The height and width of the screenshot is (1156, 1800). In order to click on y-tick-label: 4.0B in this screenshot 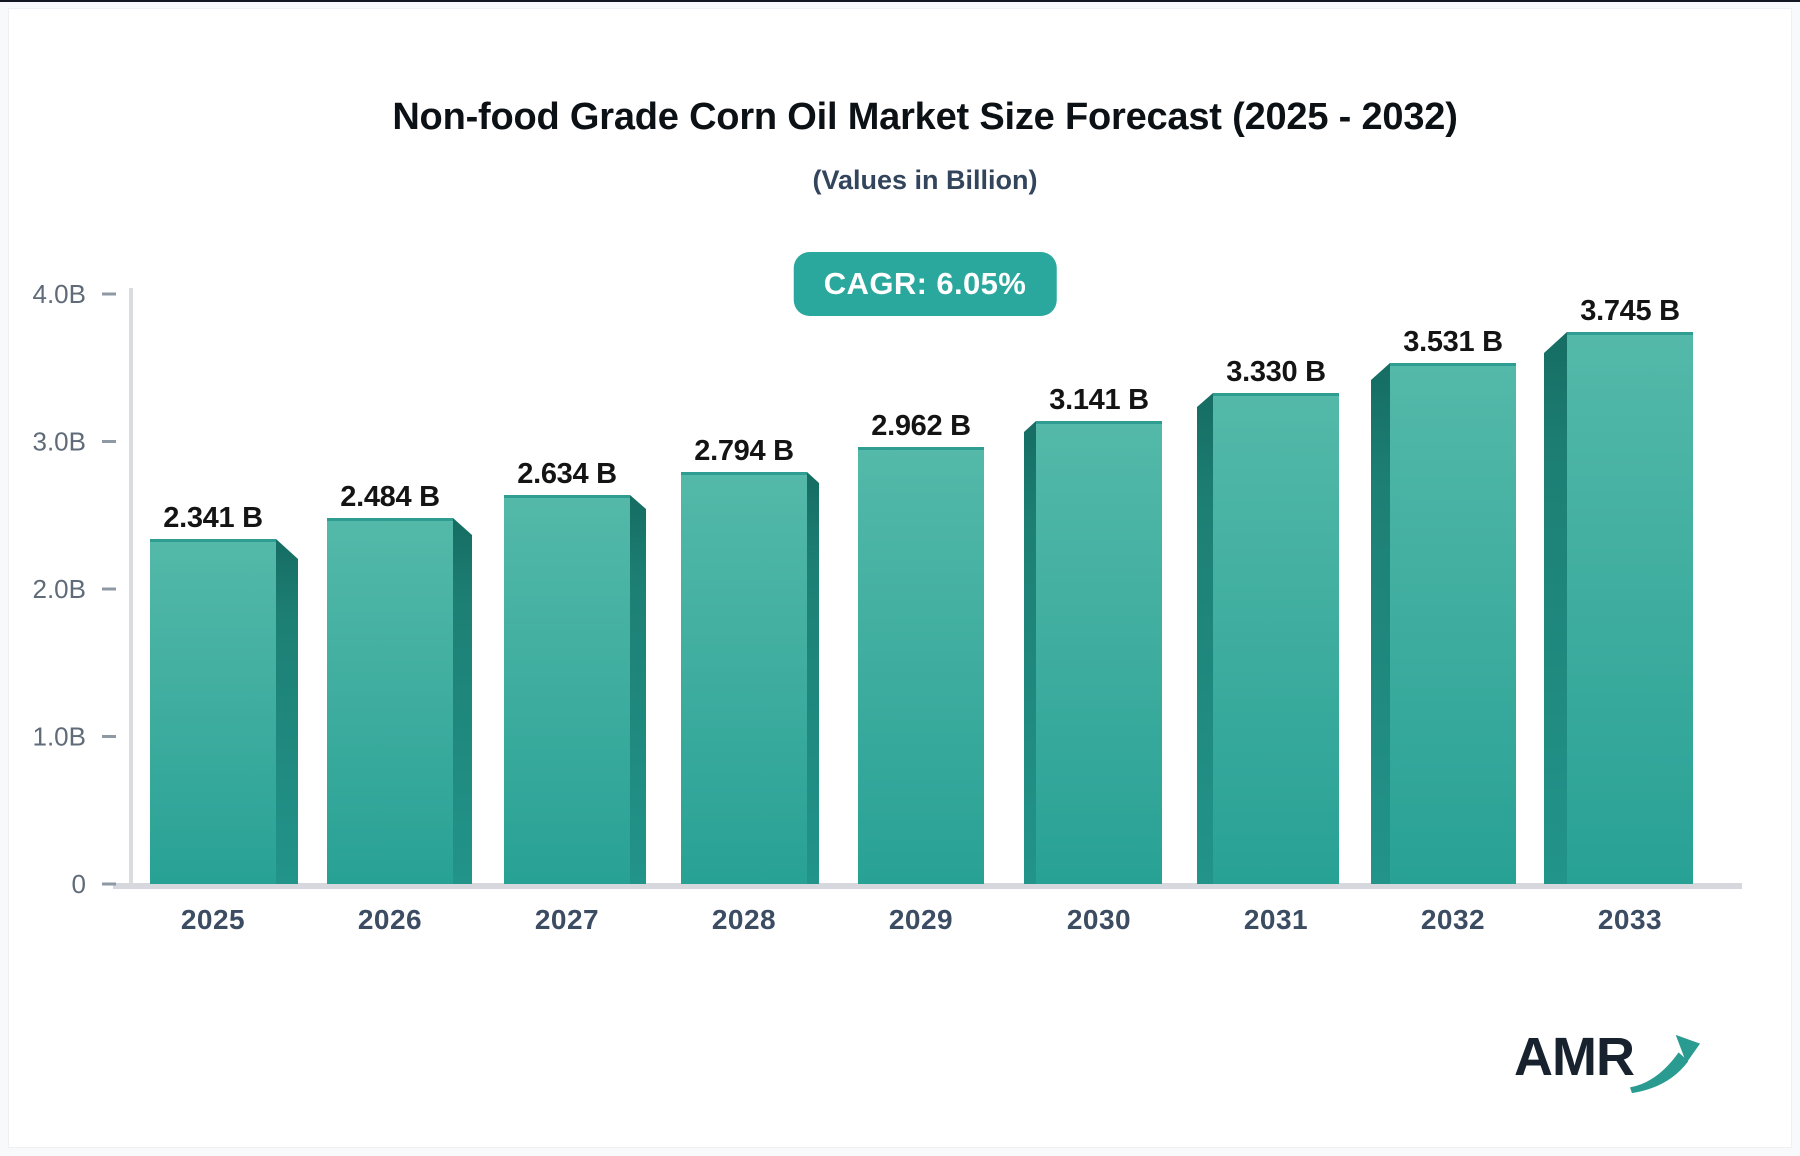, I will do `click(60, 294)`.